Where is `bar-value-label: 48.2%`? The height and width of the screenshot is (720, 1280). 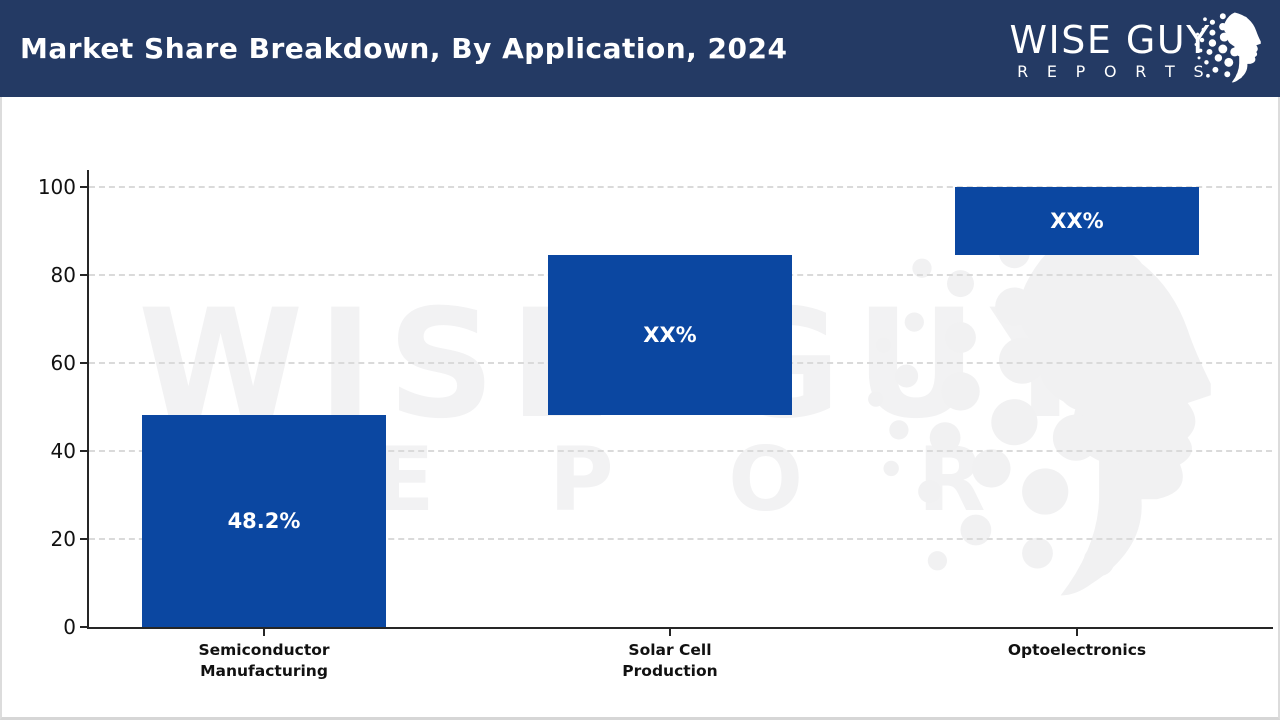
bar-value-label: 48.2% is located at coordinates (264, 520).